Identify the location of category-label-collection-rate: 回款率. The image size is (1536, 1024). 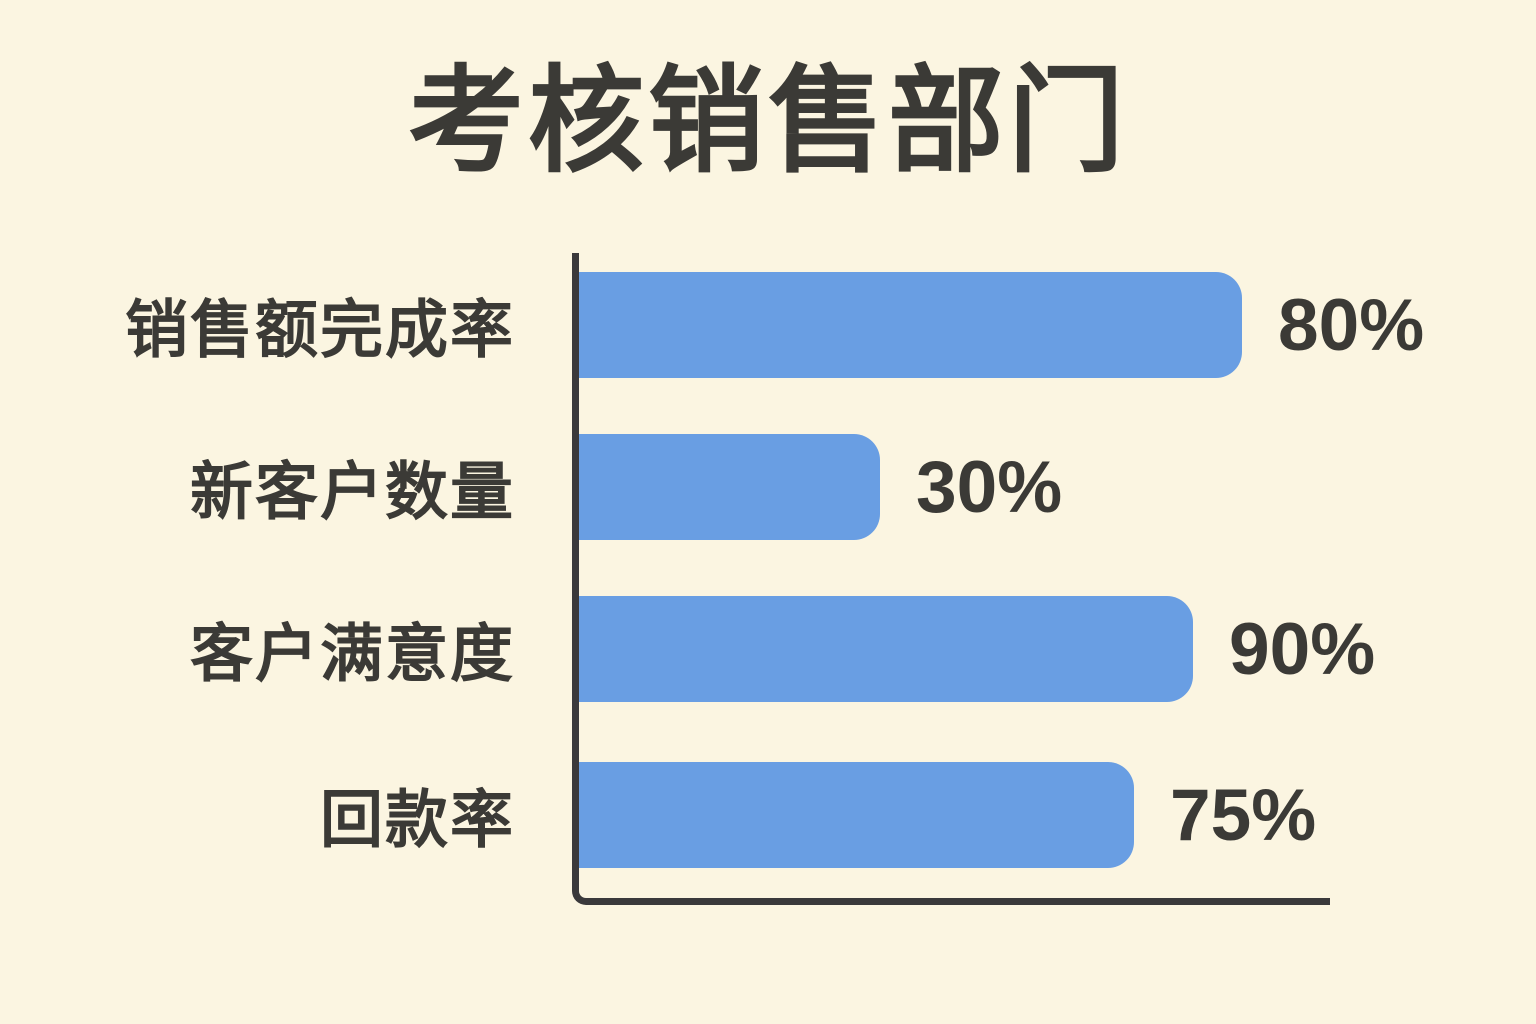
(417, 820).